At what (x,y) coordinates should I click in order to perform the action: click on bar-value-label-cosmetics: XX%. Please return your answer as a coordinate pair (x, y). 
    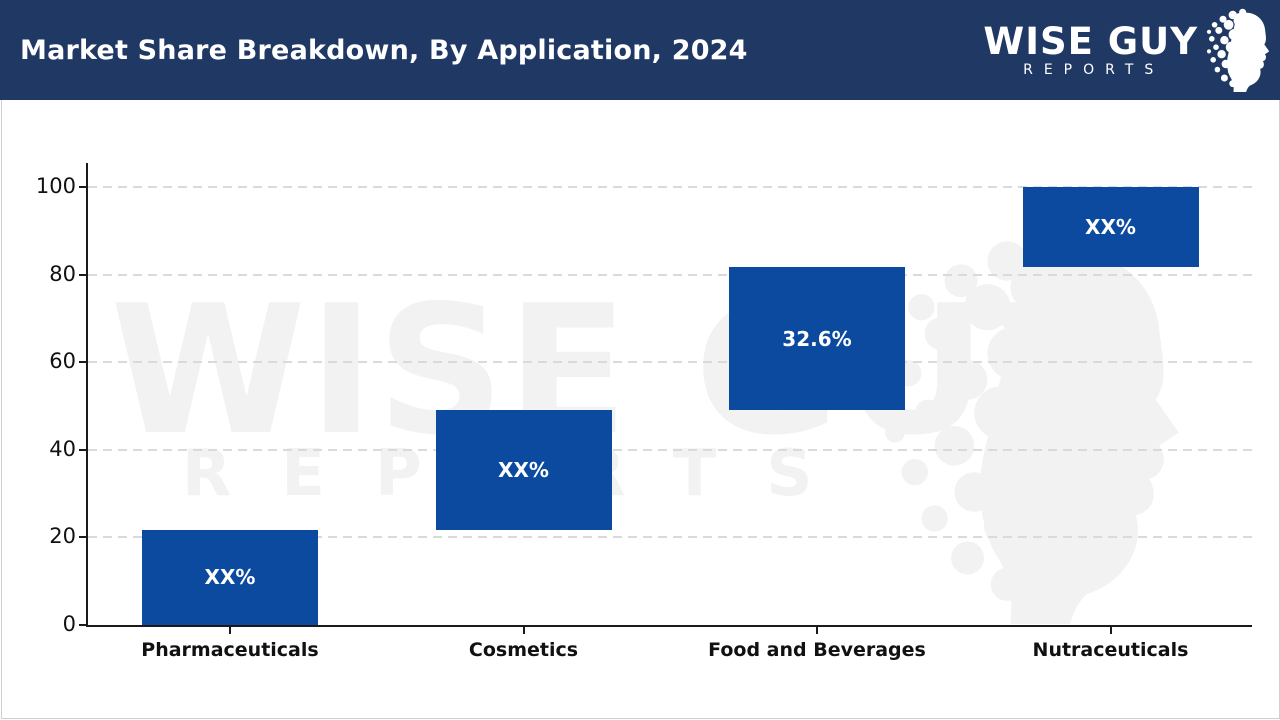
    Looking at the image, I should click on (523, 469).